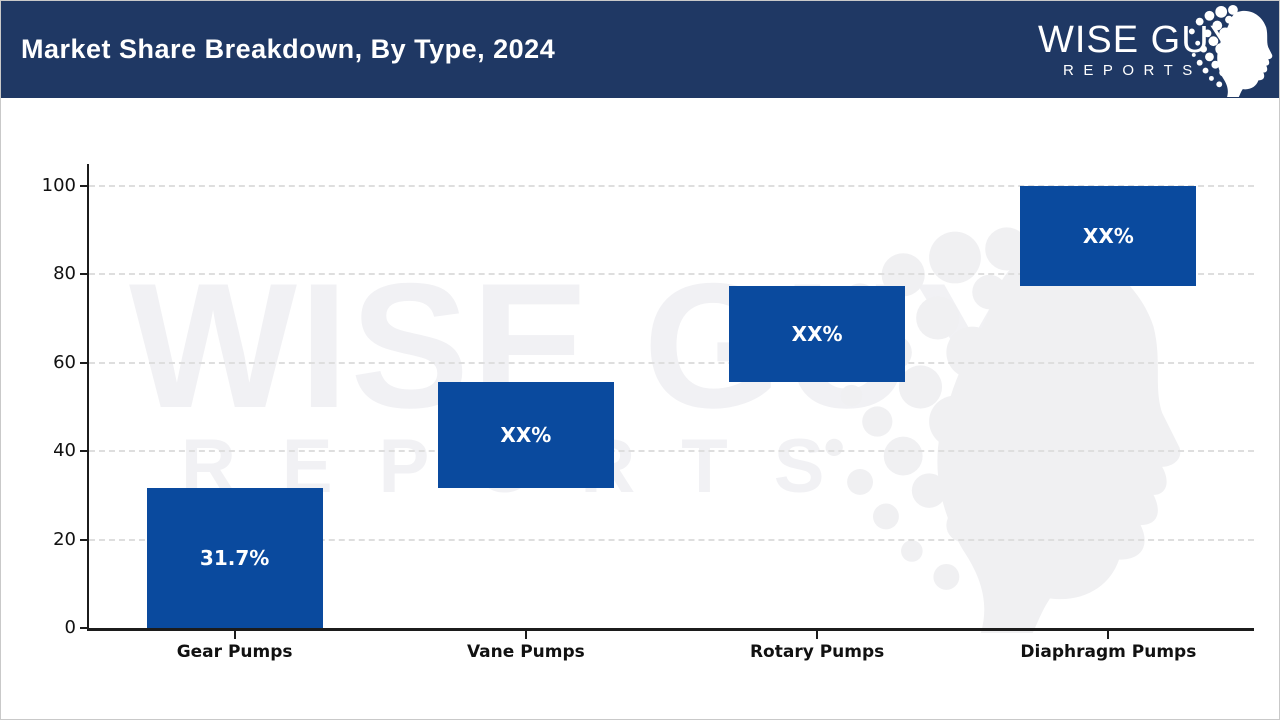  I want to click on x-axis-category-label: Rotary Pumps, so click(817, 652).